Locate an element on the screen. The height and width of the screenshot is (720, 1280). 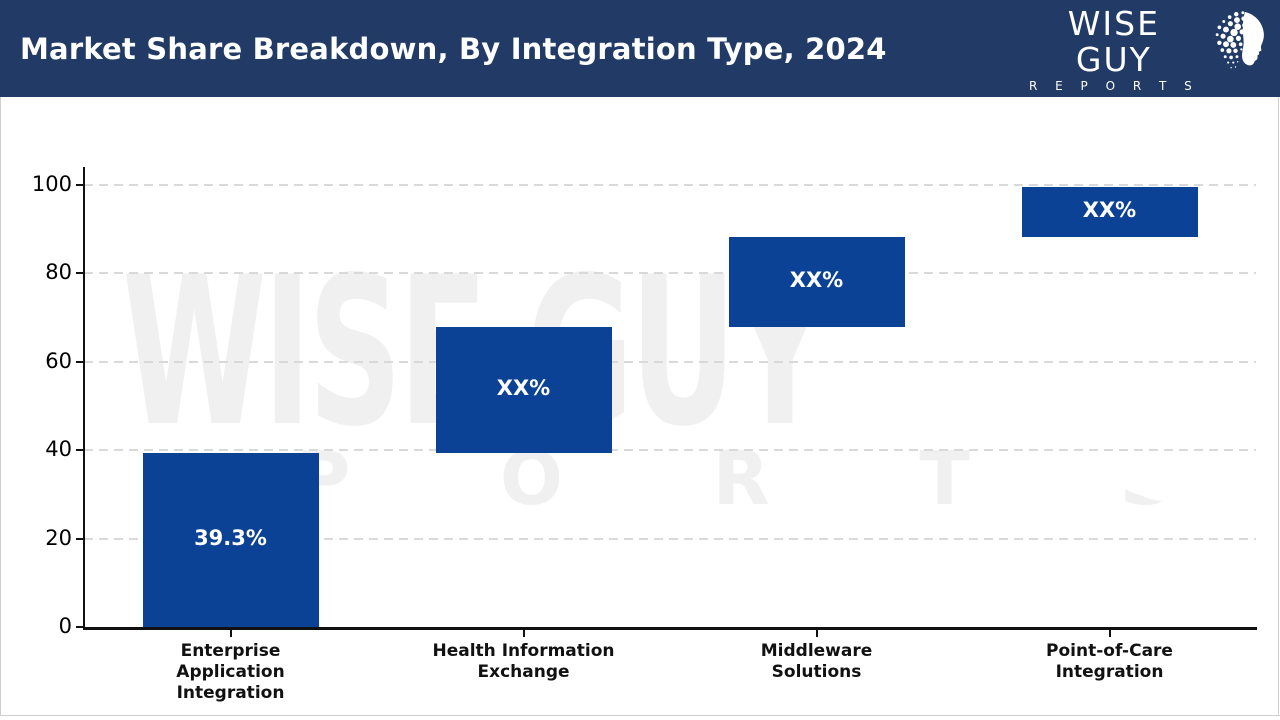
wiseguy-logo: WISE GUY R E P O R T S is located at coordinates (1146, 48).